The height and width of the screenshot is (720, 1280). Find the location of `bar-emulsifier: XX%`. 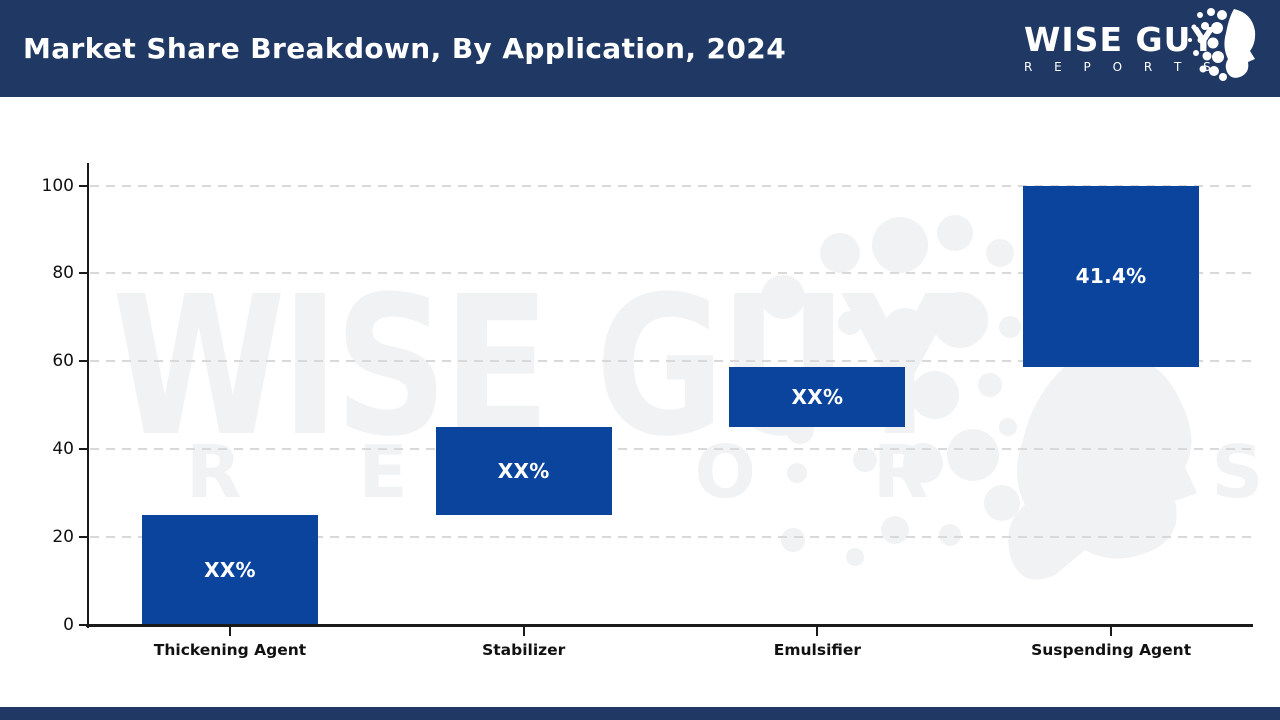

bar-emulsifier: XX% is located at coordinates (817, 397).